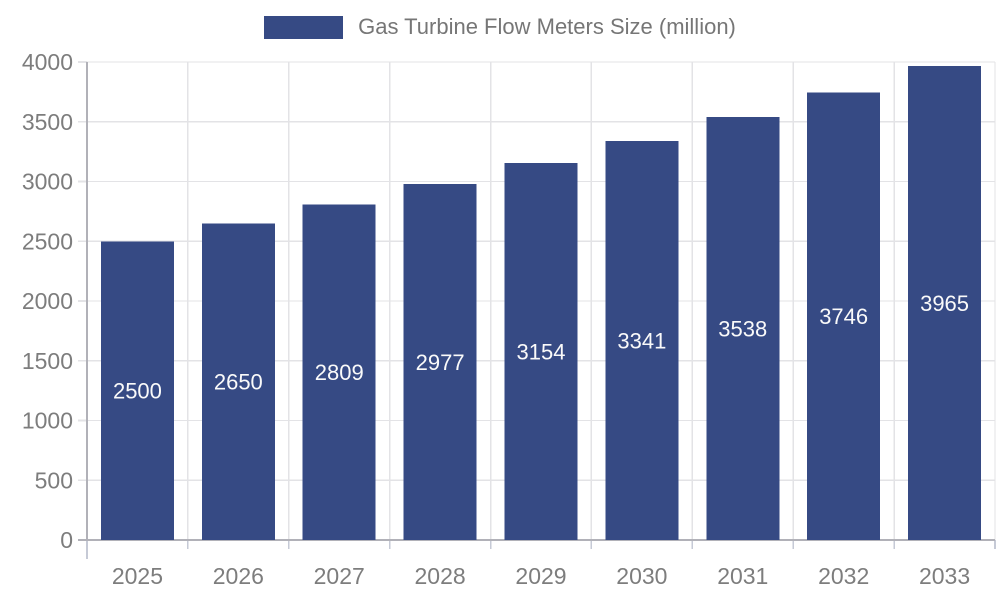  Describe the element at coordinates (742, 576) in the screenshot. I see `x-tick-label: 2031` at that location.